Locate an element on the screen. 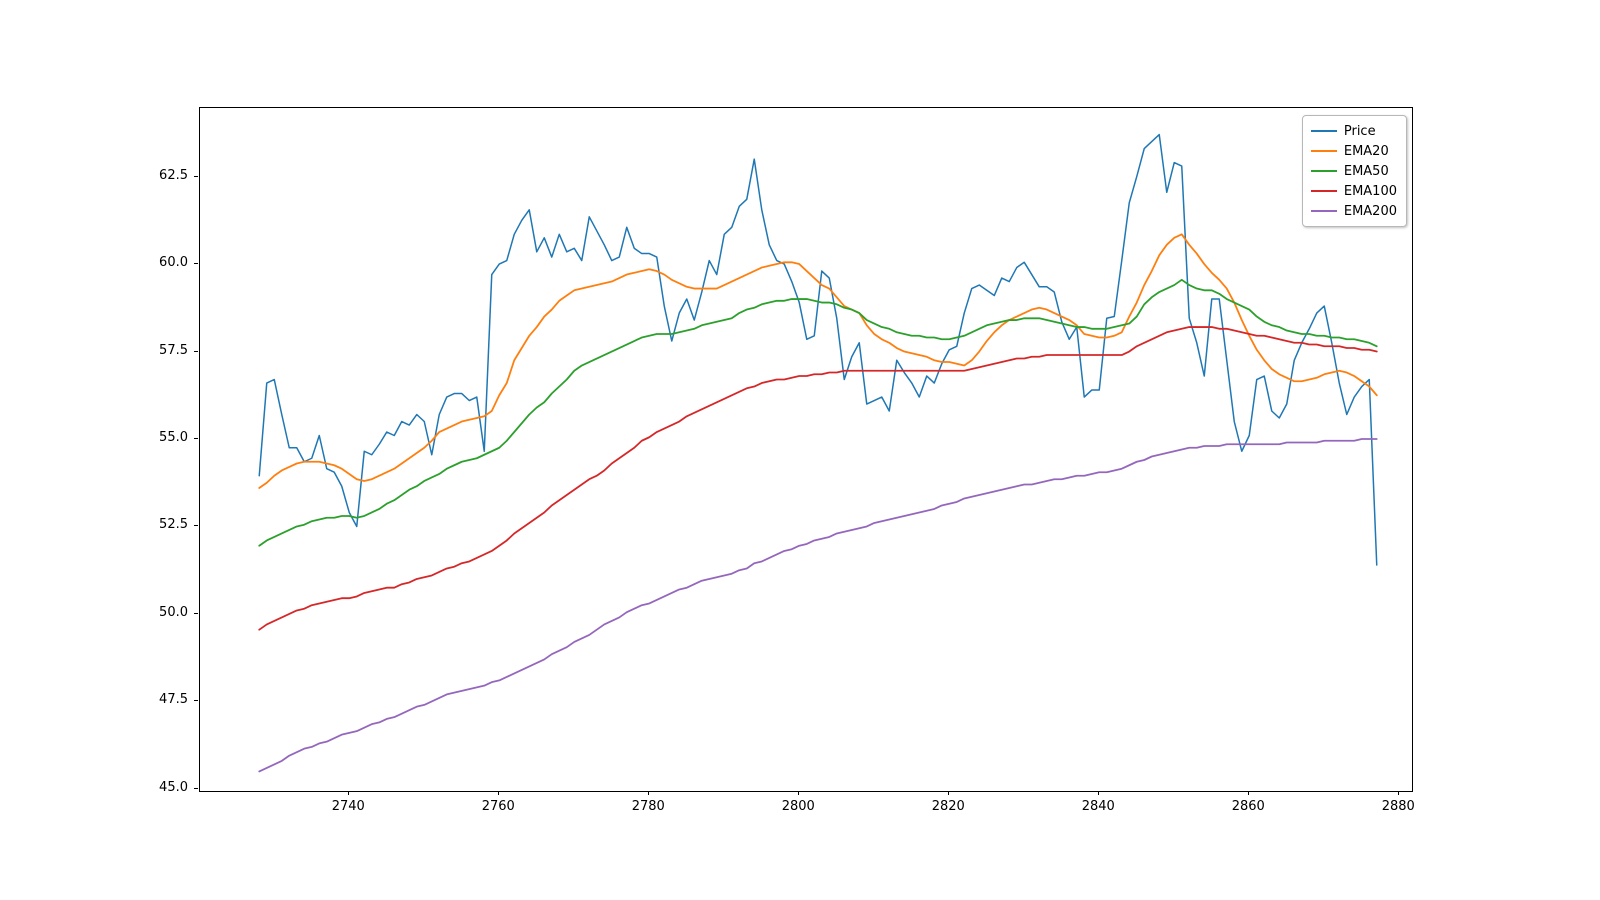 This screenshot has height=900, width=1600. y-tick-label: 52.5 is located at coordinates (173, 525).